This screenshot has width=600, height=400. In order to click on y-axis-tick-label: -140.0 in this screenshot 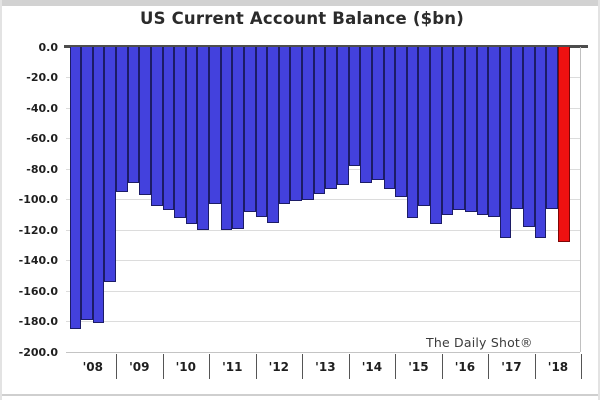, I will do `click(38, 261)`.